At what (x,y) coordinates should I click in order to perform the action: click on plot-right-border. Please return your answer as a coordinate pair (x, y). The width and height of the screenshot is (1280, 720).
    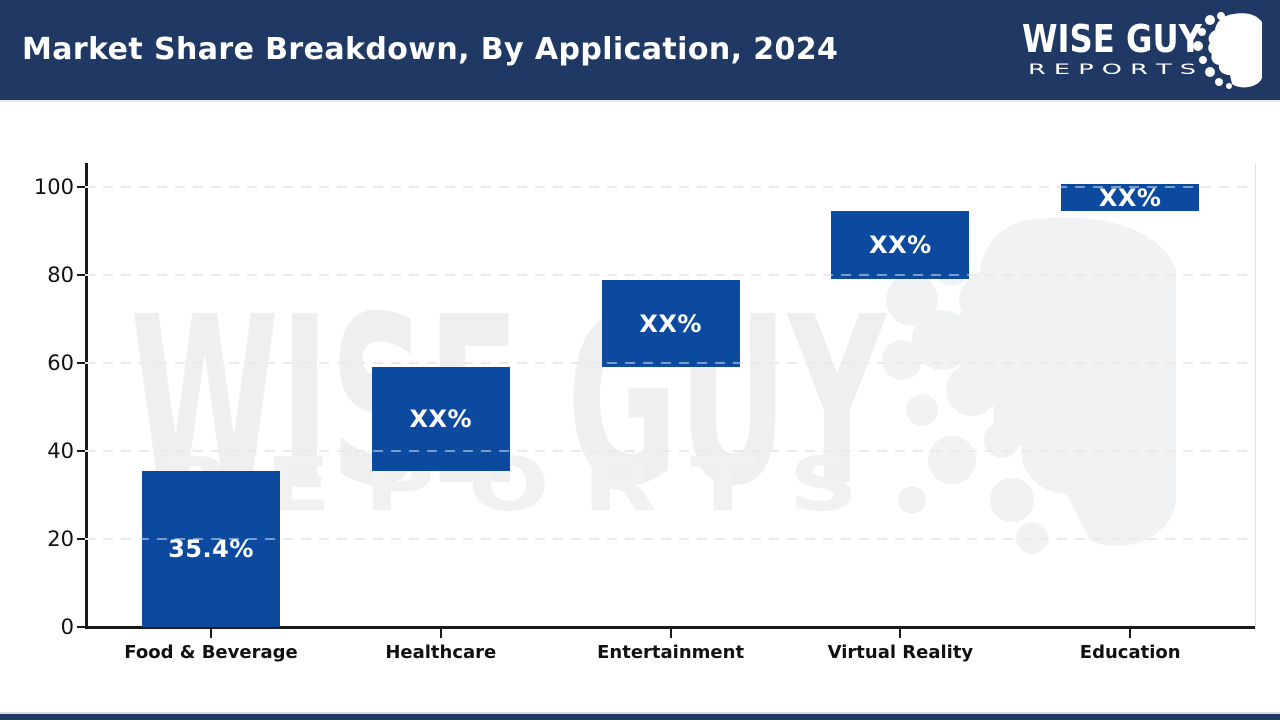
    Looking at the image, I should click on (1255, 396).